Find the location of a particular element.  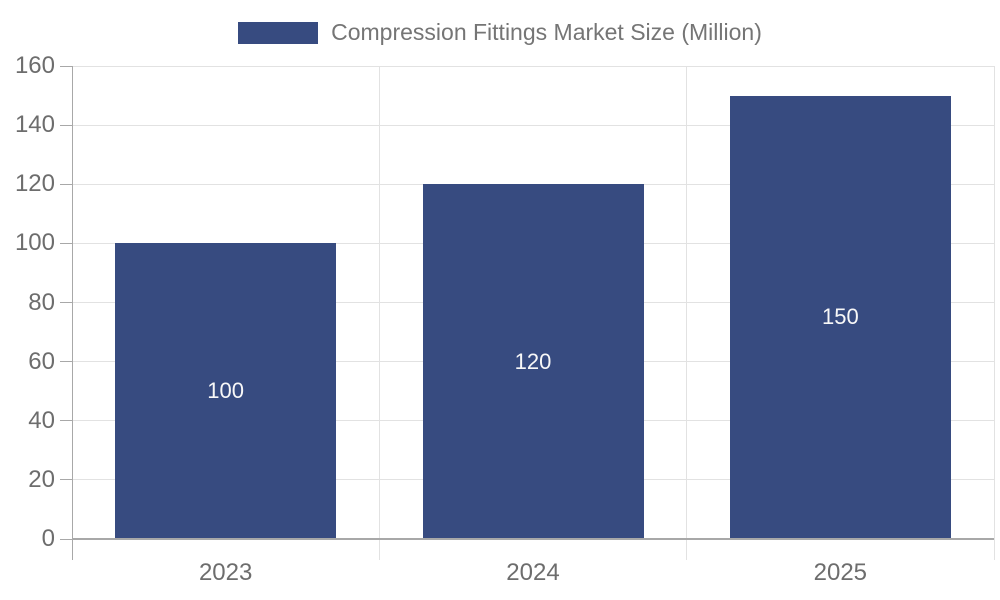

y-tick-label: 20 is located at coordinates (41, 479).